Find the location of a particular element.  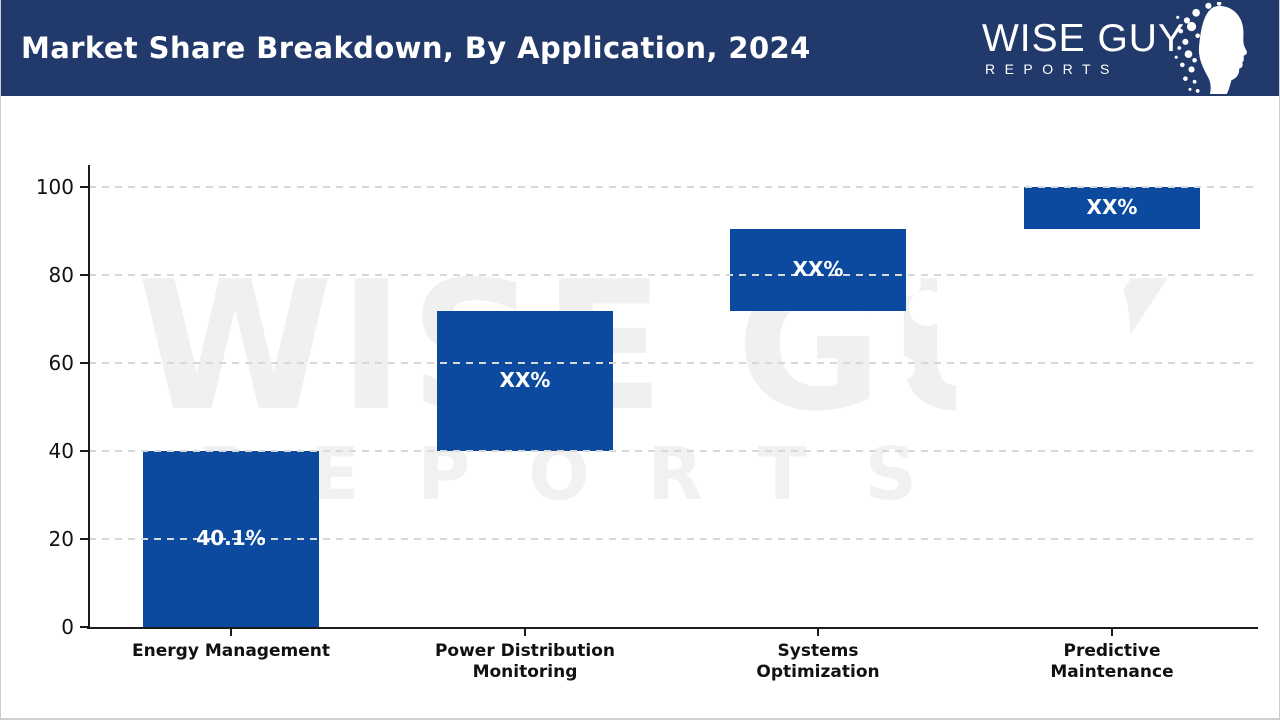

x-tick-label-4: Predictive Maintenance is located at coordinates (1112, 661).